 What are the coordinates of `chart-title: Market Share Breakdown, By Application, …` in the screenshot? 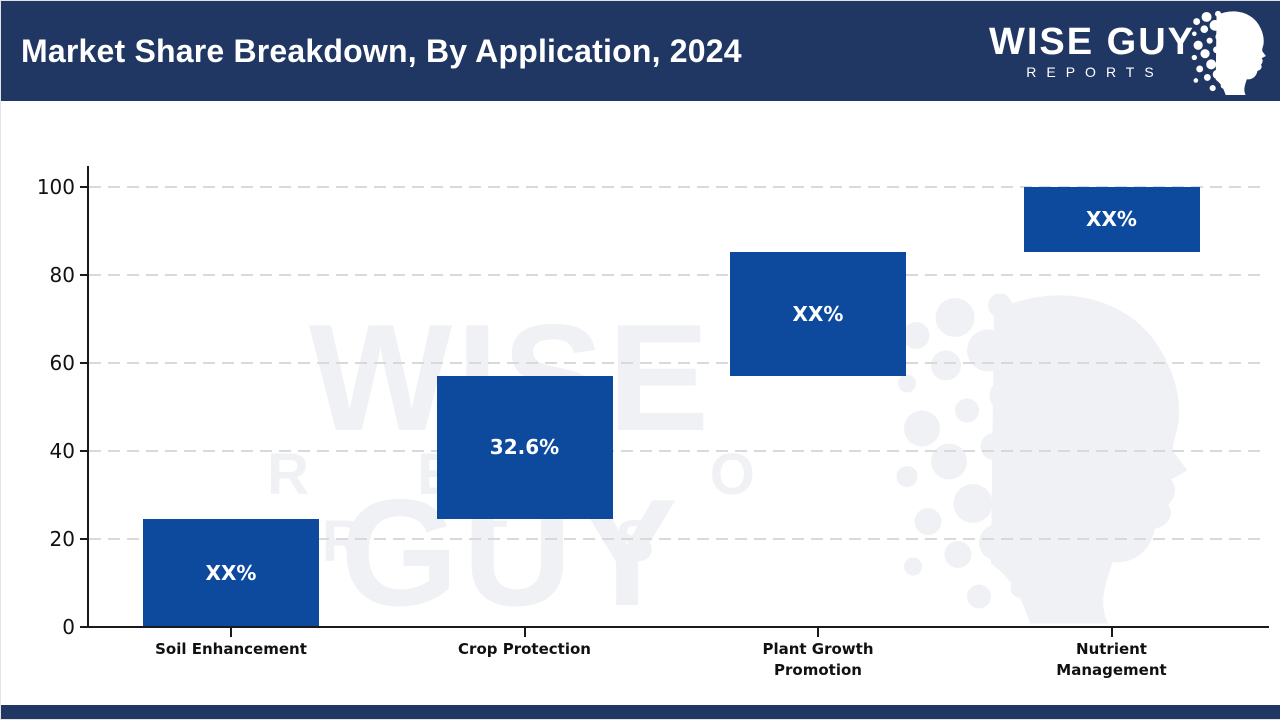 It's located at (381, 50).